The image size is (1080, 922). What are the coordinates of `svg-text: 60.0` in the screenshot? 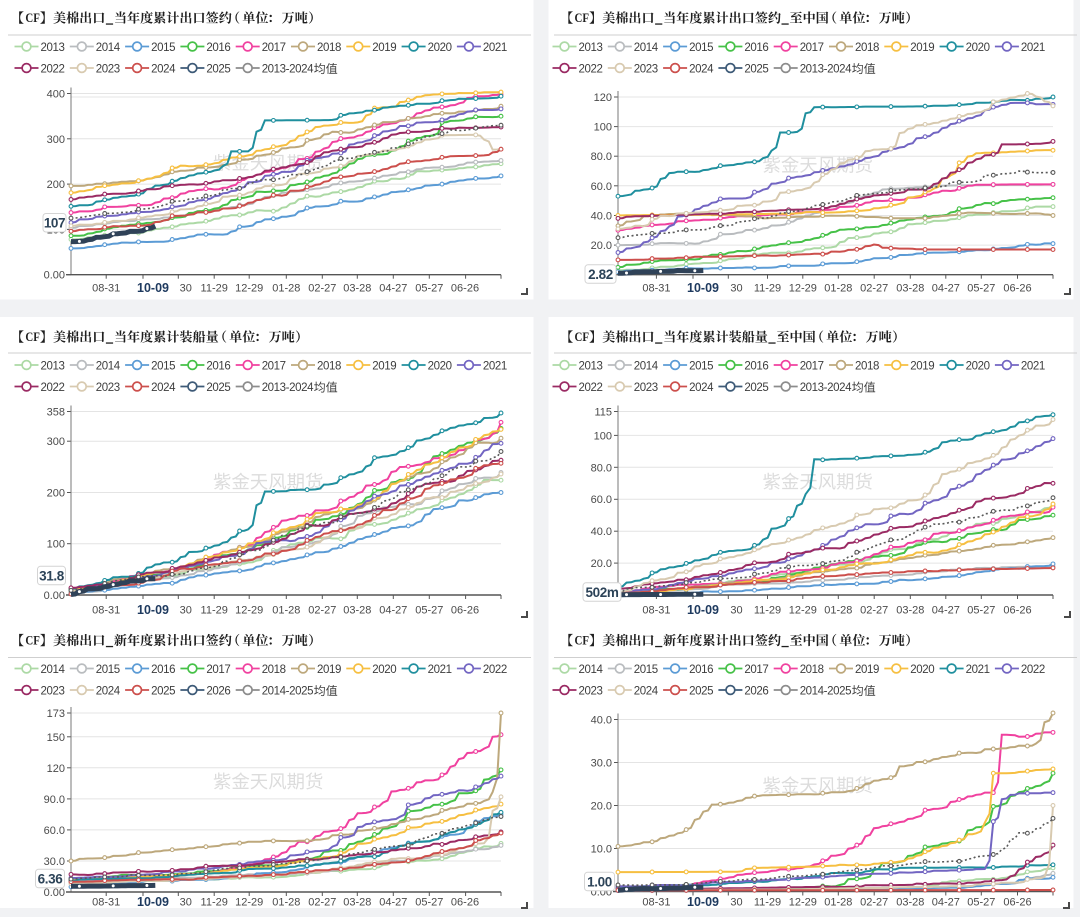 It's located at (54, 831).